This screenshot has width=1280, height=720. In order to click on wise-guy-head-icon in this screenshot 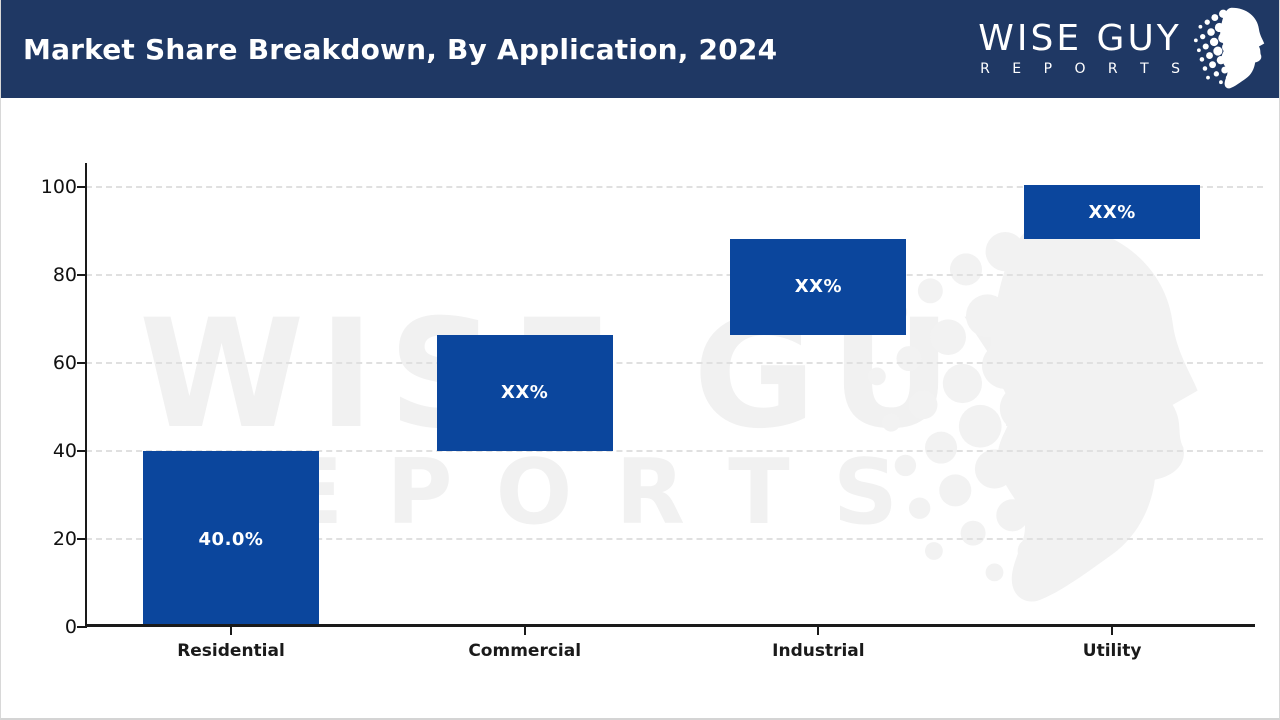, I will do `click(1229, 48)`.